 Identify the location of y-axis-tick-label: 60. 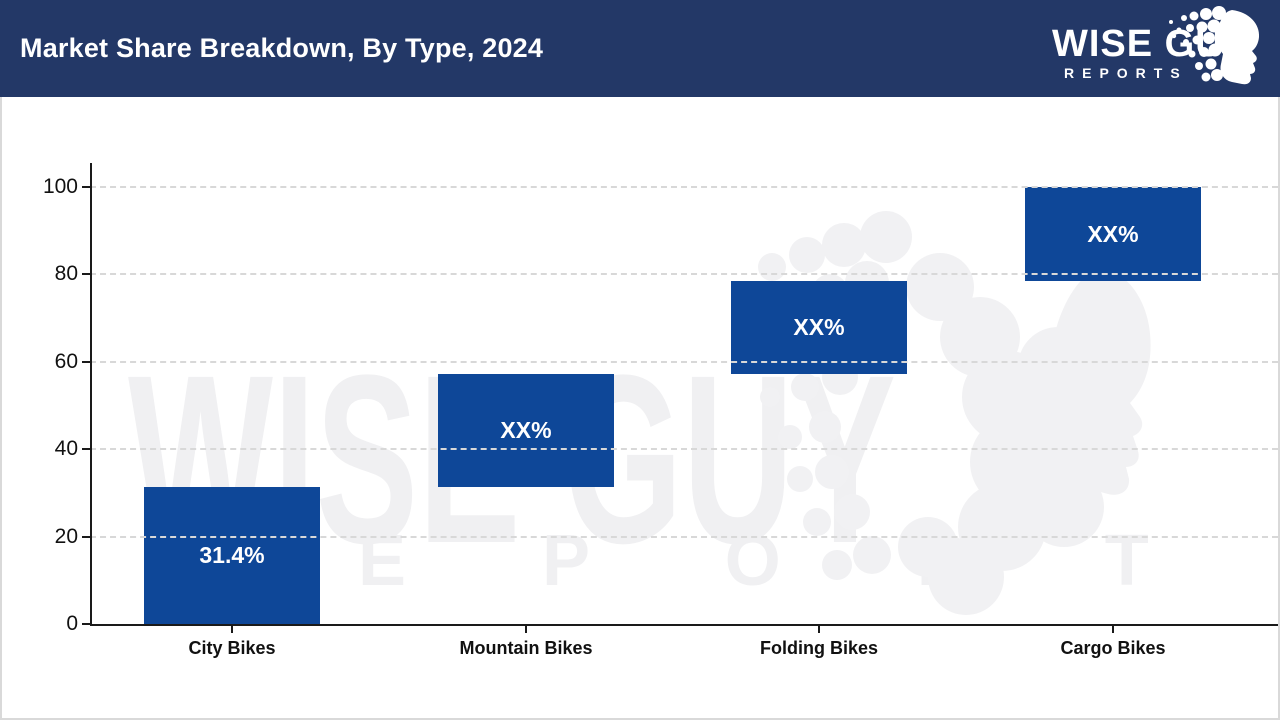
(66, 361).